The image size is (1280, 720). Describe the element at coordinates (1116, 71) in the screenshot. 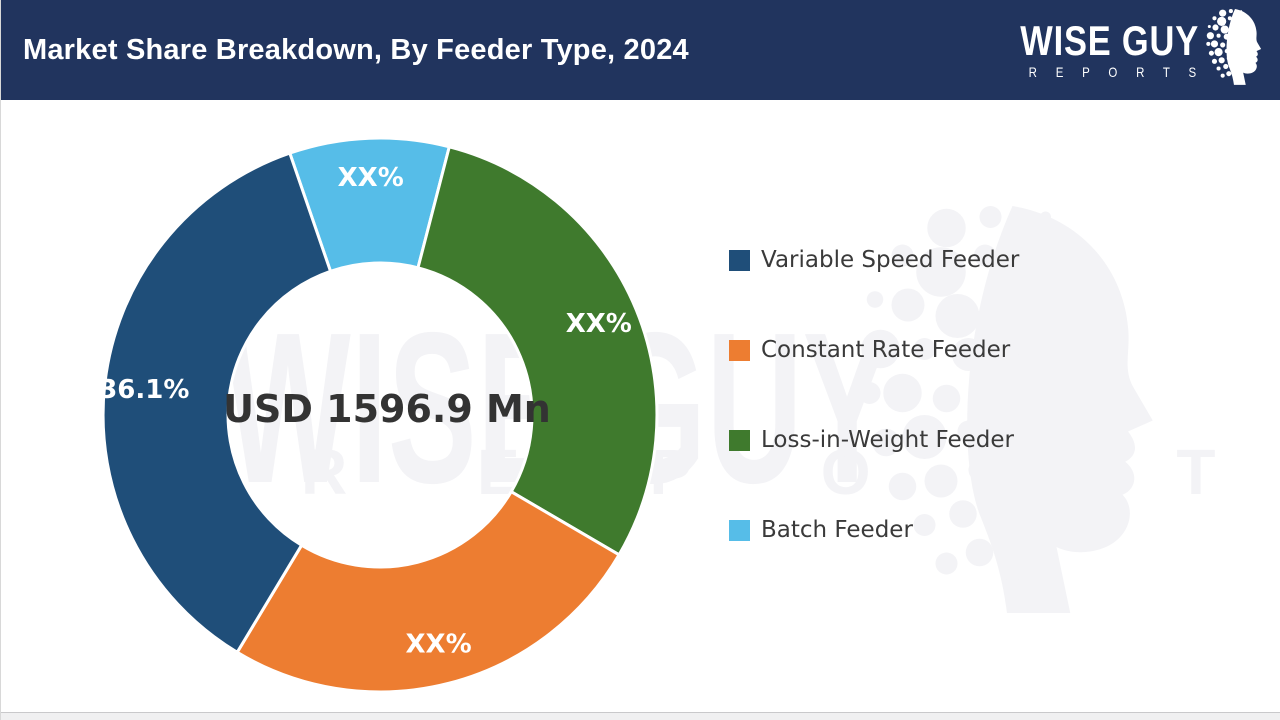

I see `logo-subtitle: R E P O R T S` at that location.